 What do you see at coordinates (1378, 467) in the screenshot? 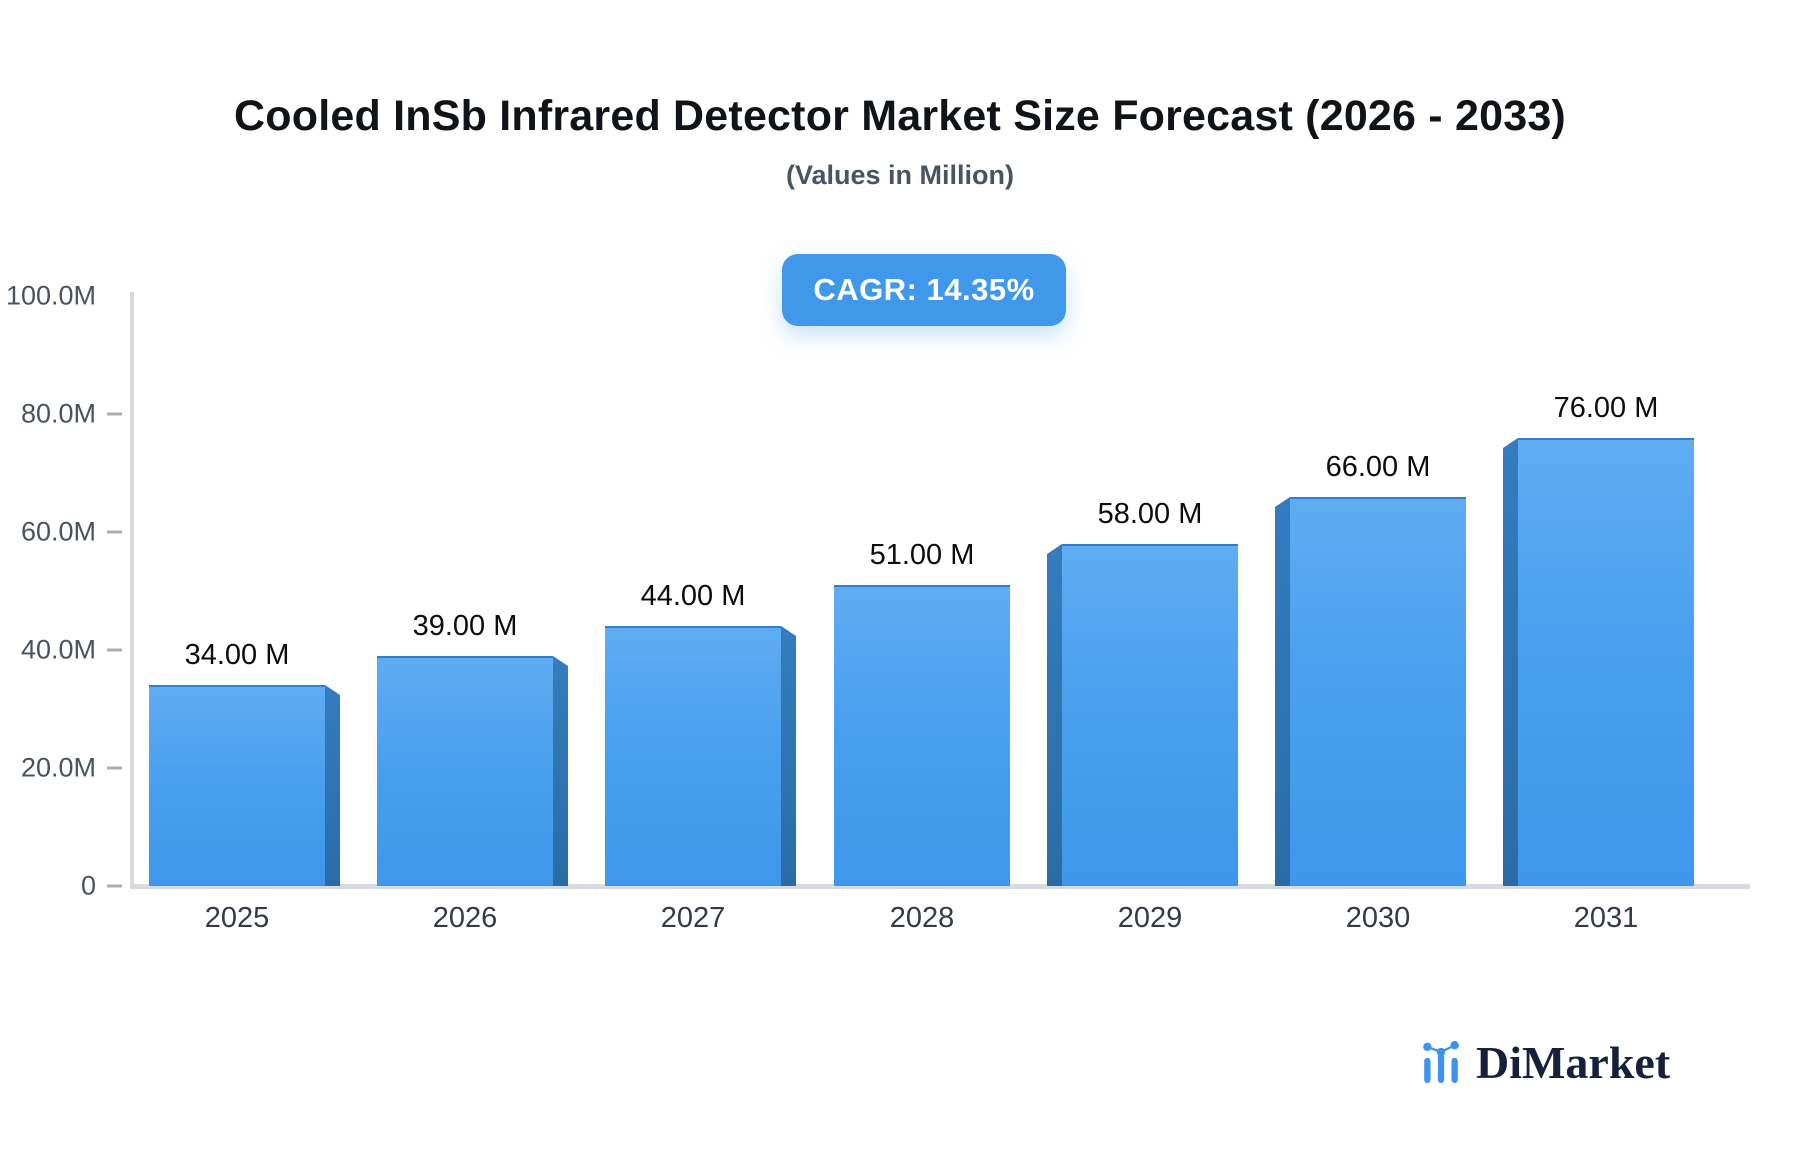
I see `bar-value-label: 66.00 M` at bounding box center [1378, 467].